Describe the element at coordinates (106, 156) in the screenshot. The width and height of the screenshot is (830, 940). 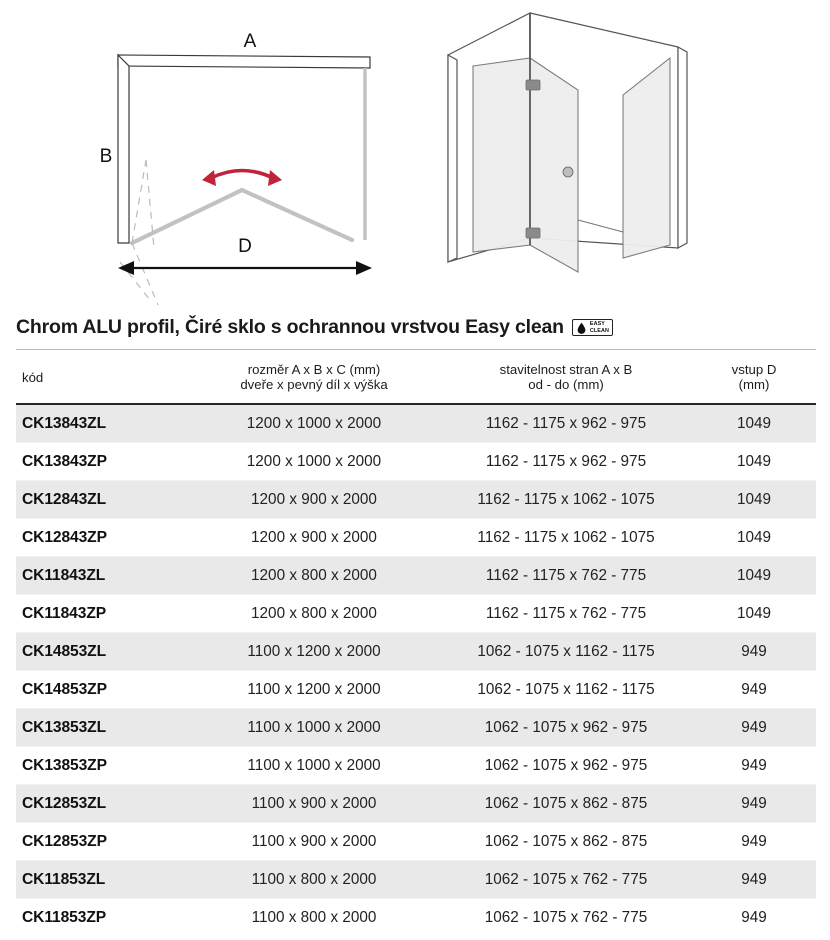
I see `plan-label-b: B` at that location.